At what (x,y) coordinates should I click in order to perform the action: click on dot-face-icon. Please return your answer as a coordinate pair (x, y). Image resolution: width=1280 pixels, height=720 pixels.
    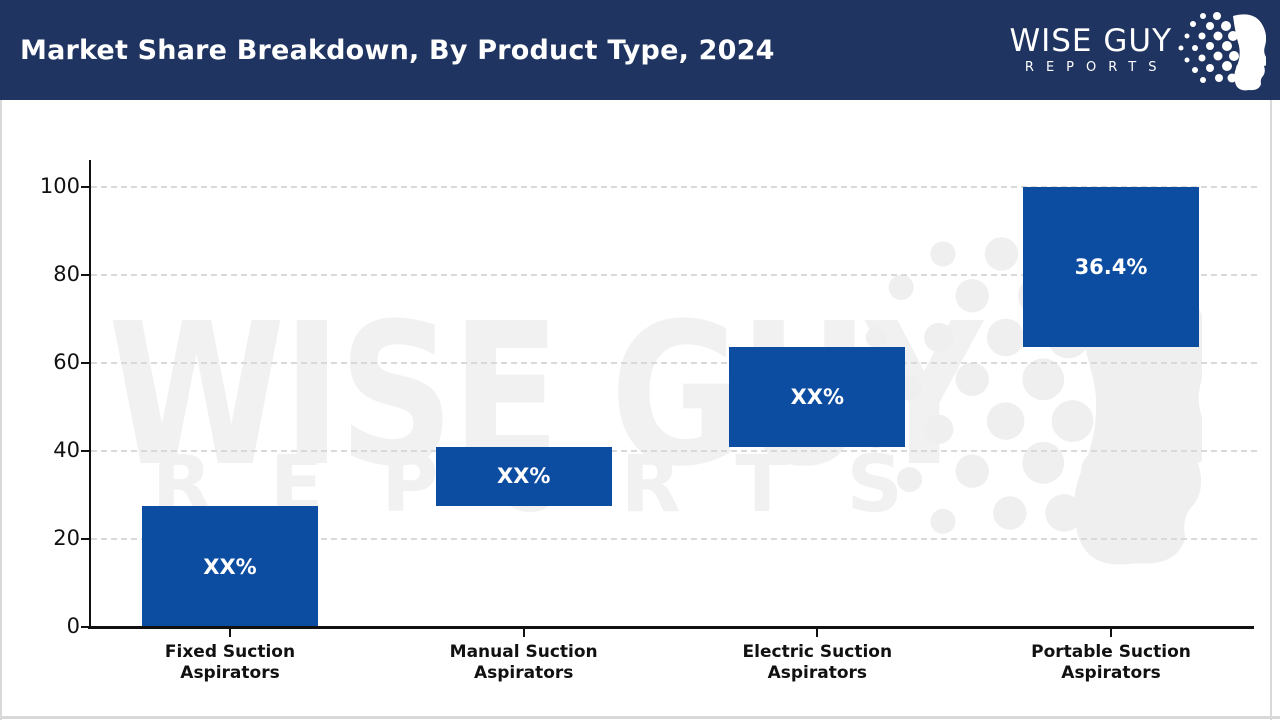
    Looking at the image, I should click on (1222, 51).